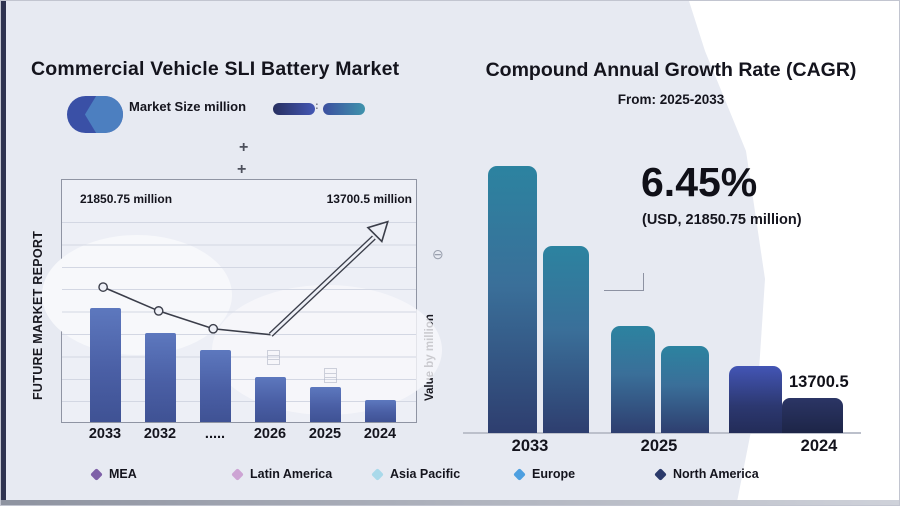 The image size is (900, 506). I want to click on market-size-label: Market Size million, so click(188, 106).